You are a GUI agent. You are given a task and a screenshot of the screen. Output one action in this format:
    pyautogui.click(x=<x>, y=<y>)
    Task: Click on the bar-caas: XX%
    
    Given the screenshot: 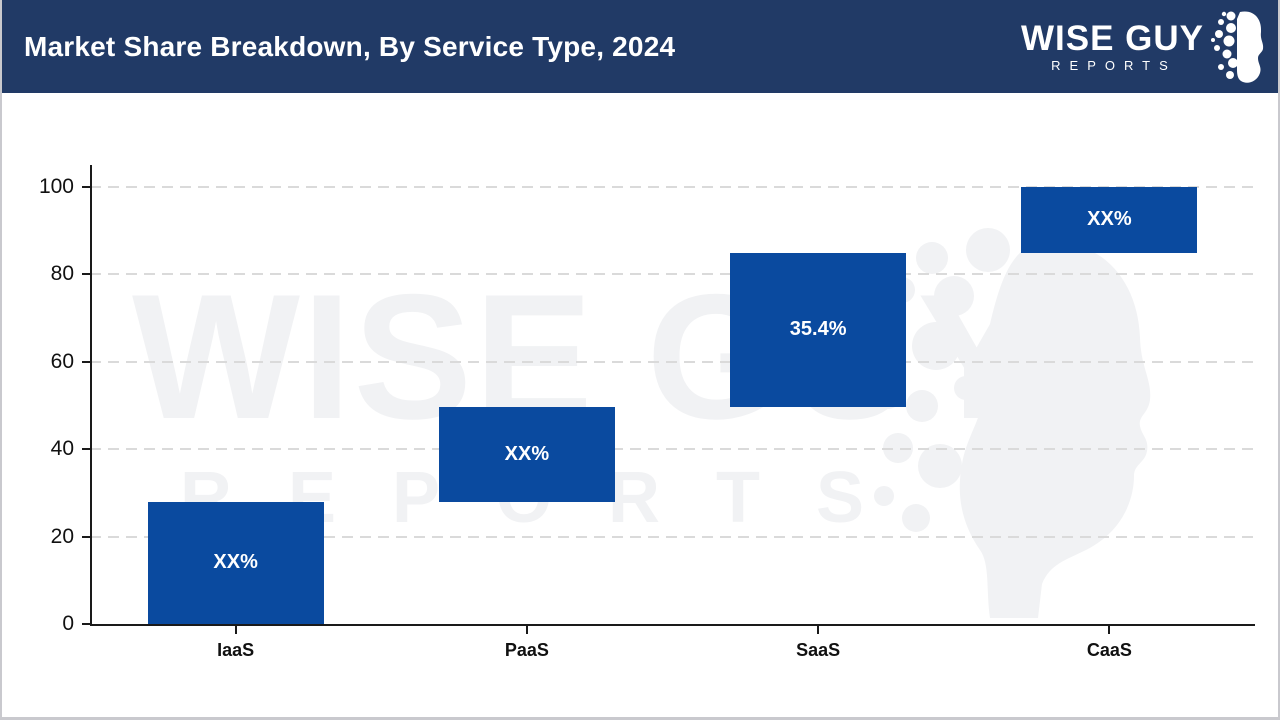 What is the action you would take?
    pyautogui.click(x=1109, y=220)
    